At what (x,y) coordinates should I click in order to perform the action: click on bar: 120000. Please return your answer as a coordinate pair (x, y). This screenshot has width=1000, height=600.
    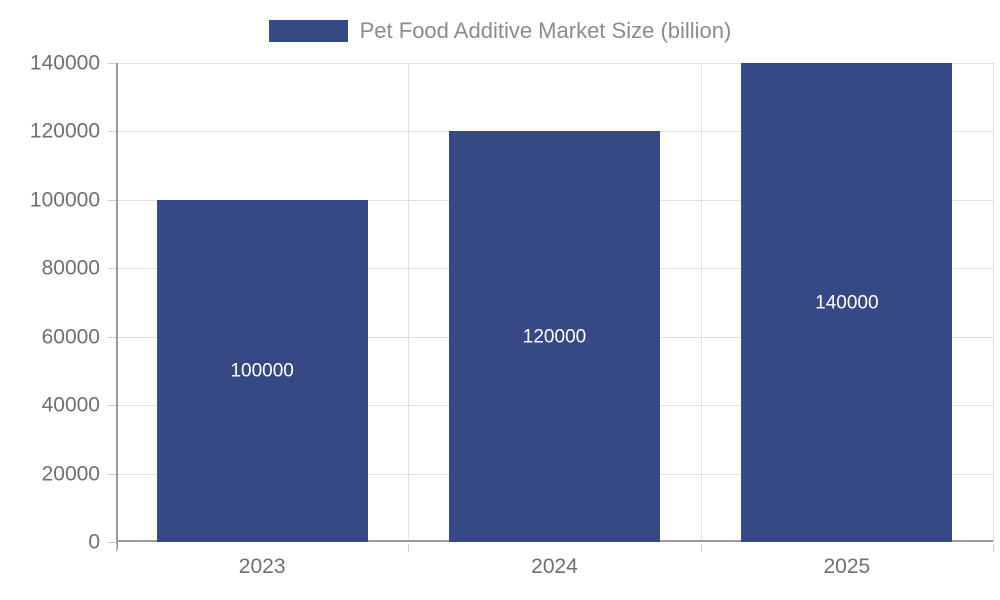
    Looking at the image, I should click on (554, 336).